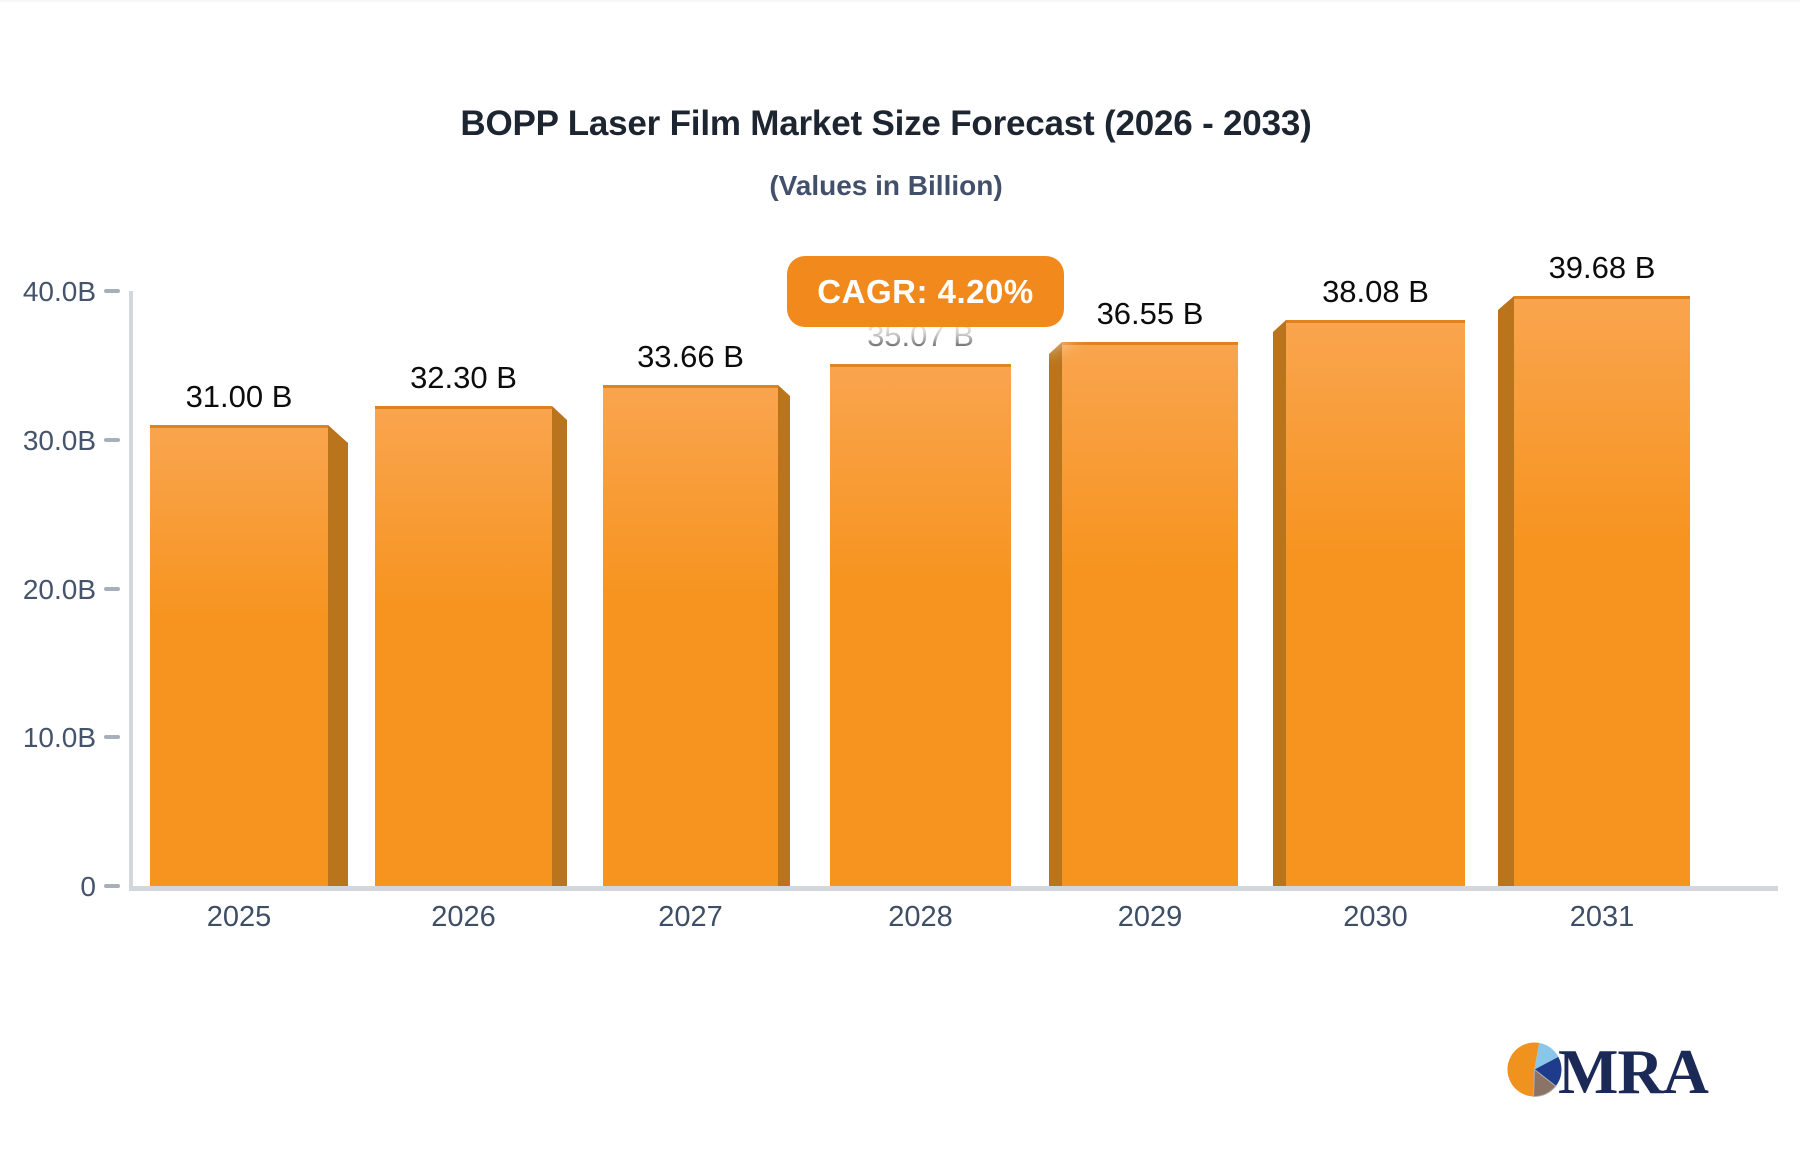 Image resolution: width=1800 pixels, height=1156 pixels. Describe the element at coordinates (1150, 313) in the screenshot. I see `bar-value-label: 36.55 B` at that location.